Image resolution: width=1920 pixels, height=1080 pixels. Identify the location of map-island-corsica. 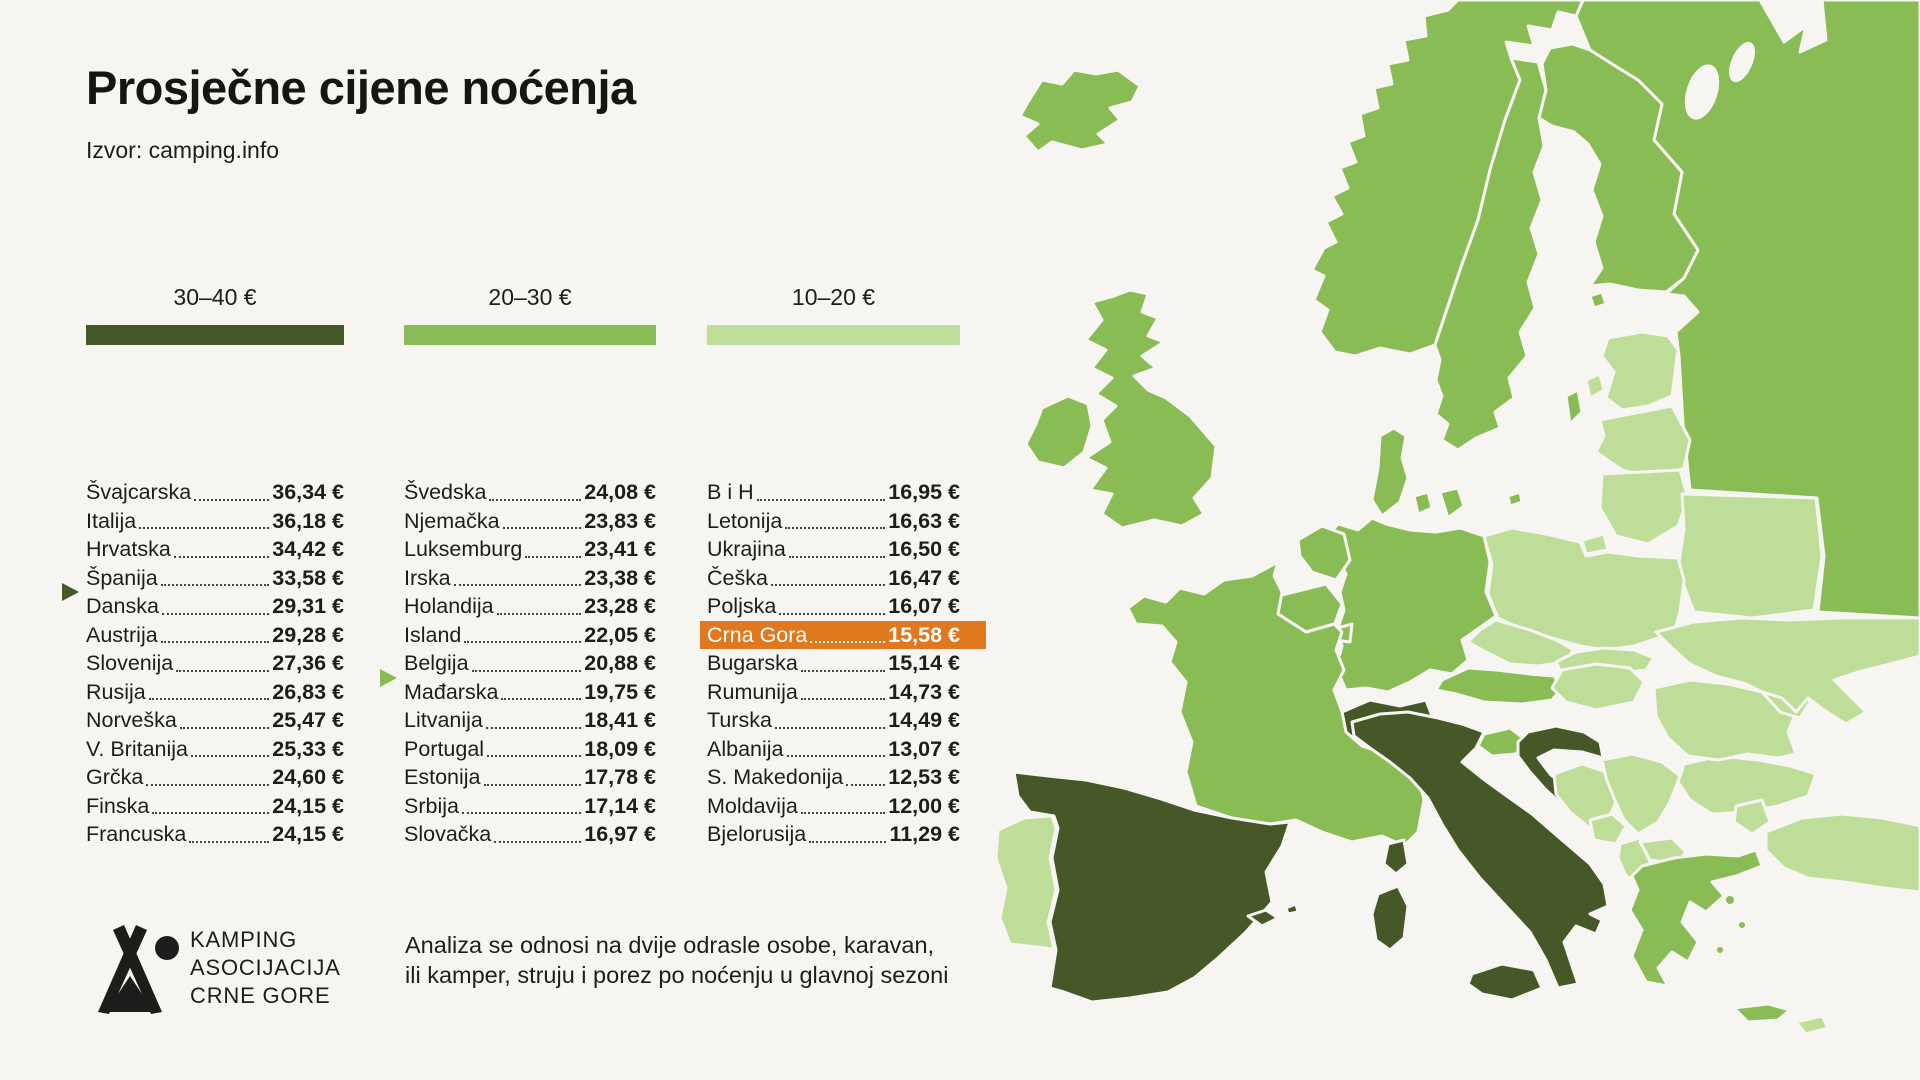
(1396, 857).